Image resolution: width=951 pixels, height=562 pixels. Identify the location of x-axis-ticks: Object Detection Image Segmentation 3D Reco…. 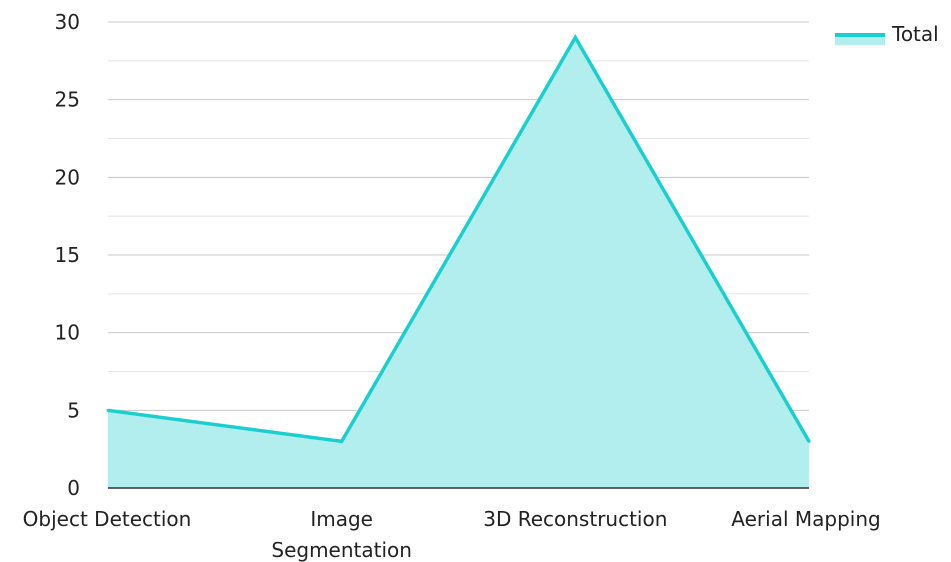
(452, 534).